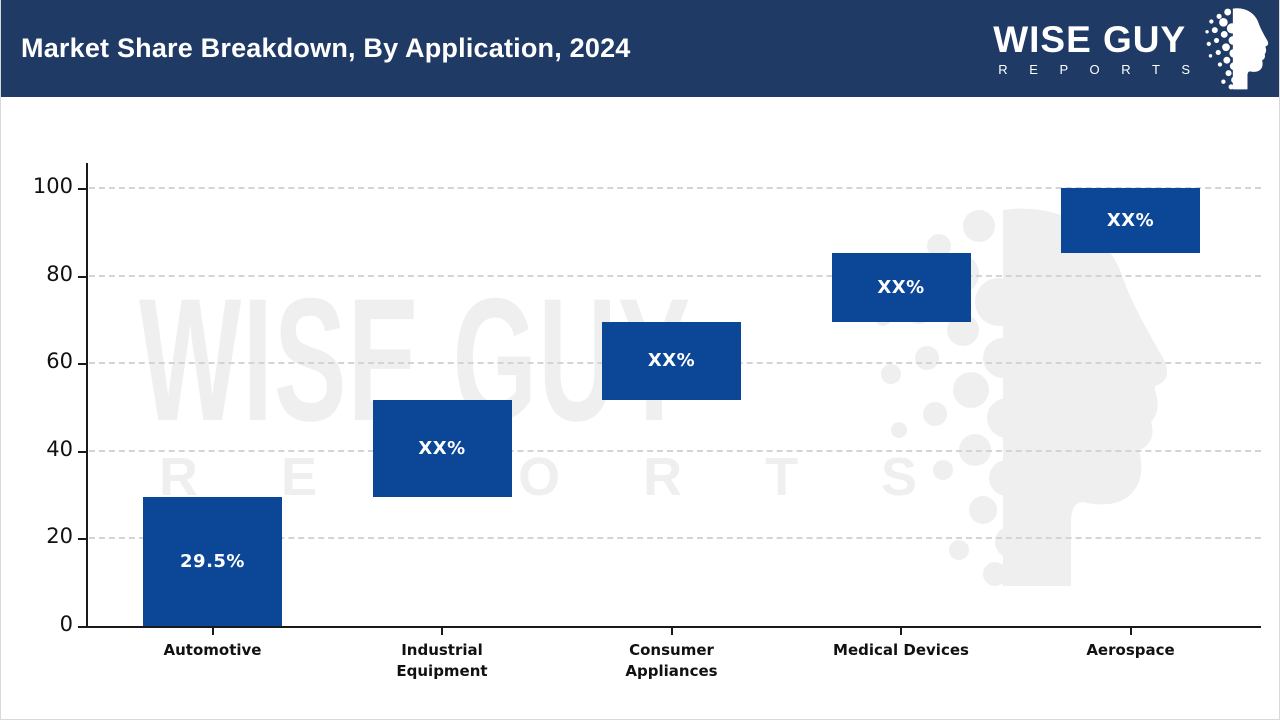  I want to click on x-category-label: Aerospace, so click(1131, 650).